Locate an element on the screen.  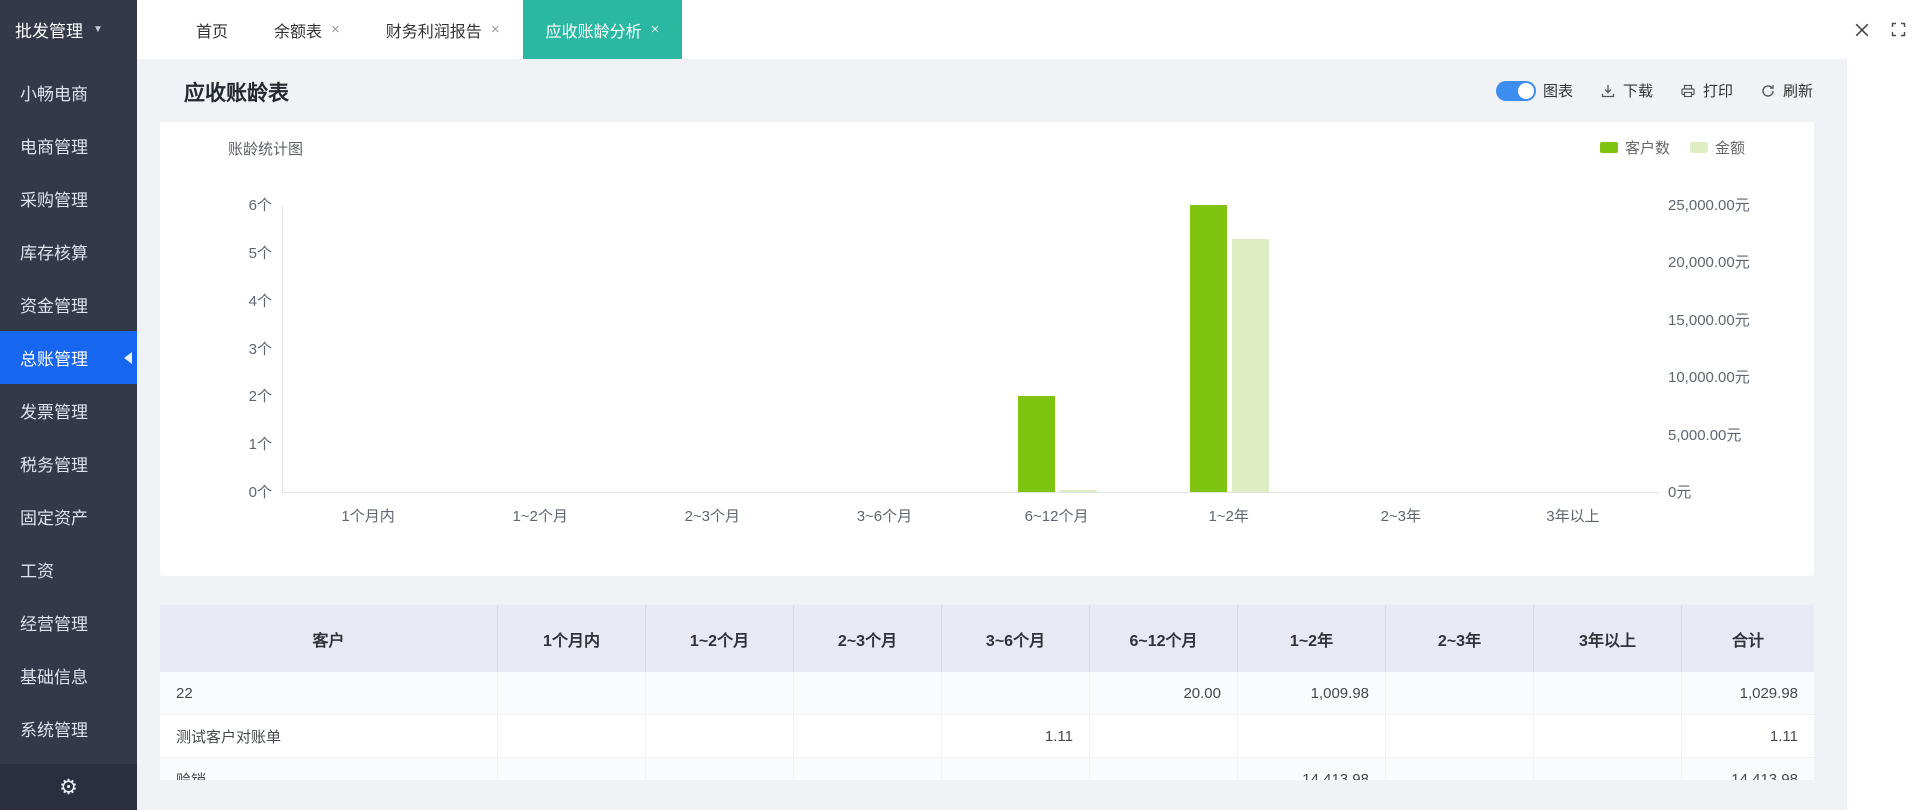
sidebar-item-inventory-accounting: 库存核算 is located at coordinates (68, 251).